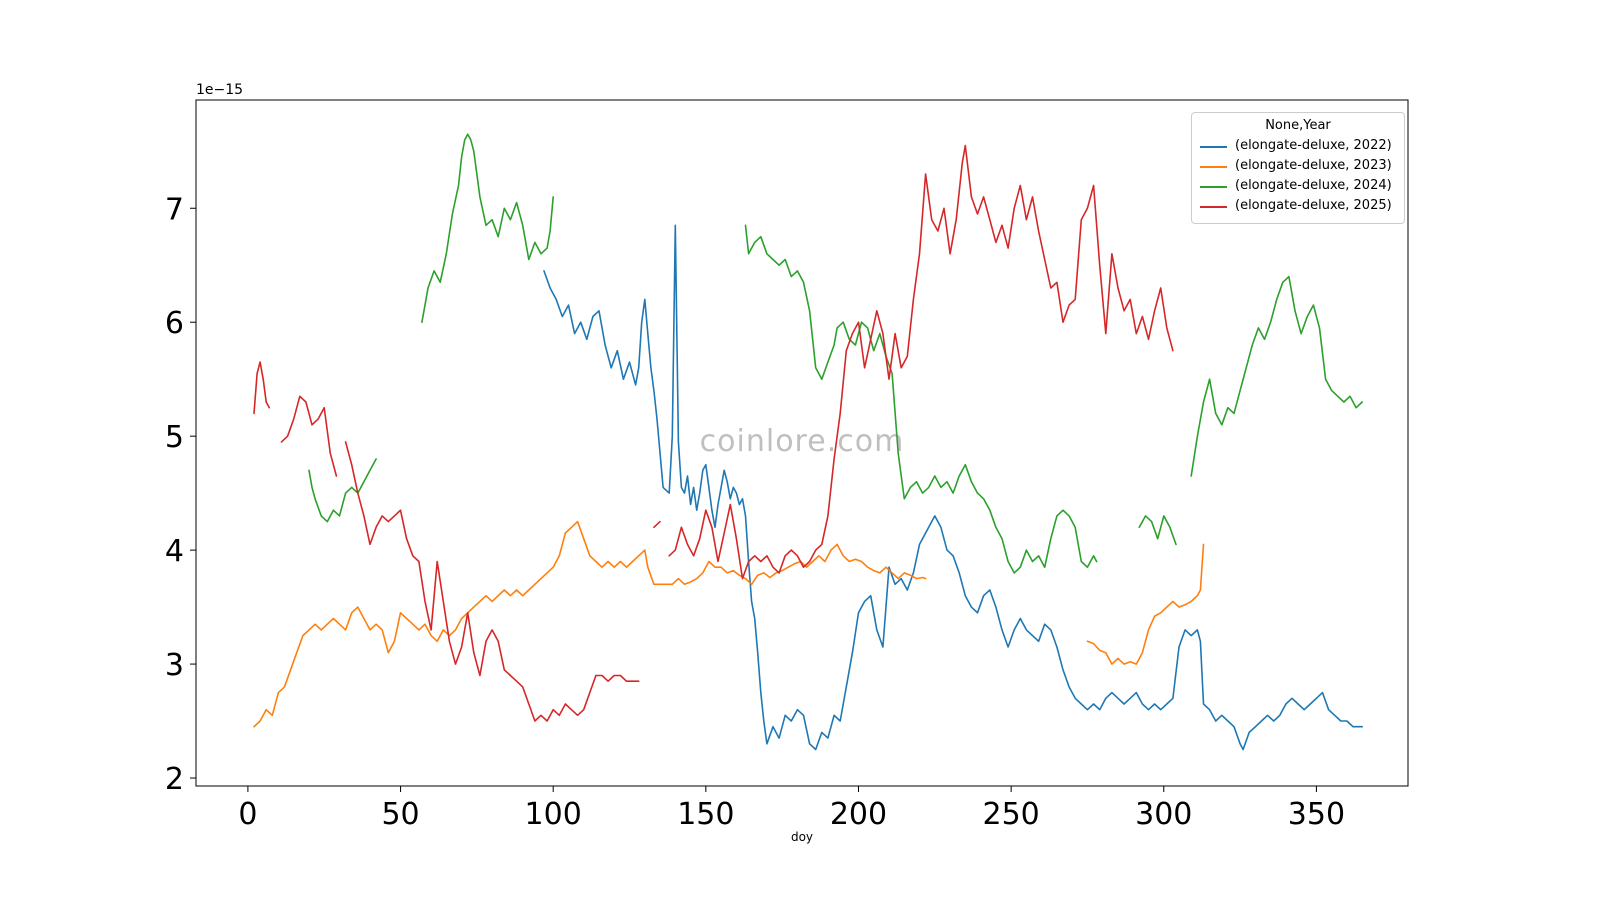  Describe the element at coordinates (553, 814) in the screenshot. I see `x-tick-label: 100` at that location.